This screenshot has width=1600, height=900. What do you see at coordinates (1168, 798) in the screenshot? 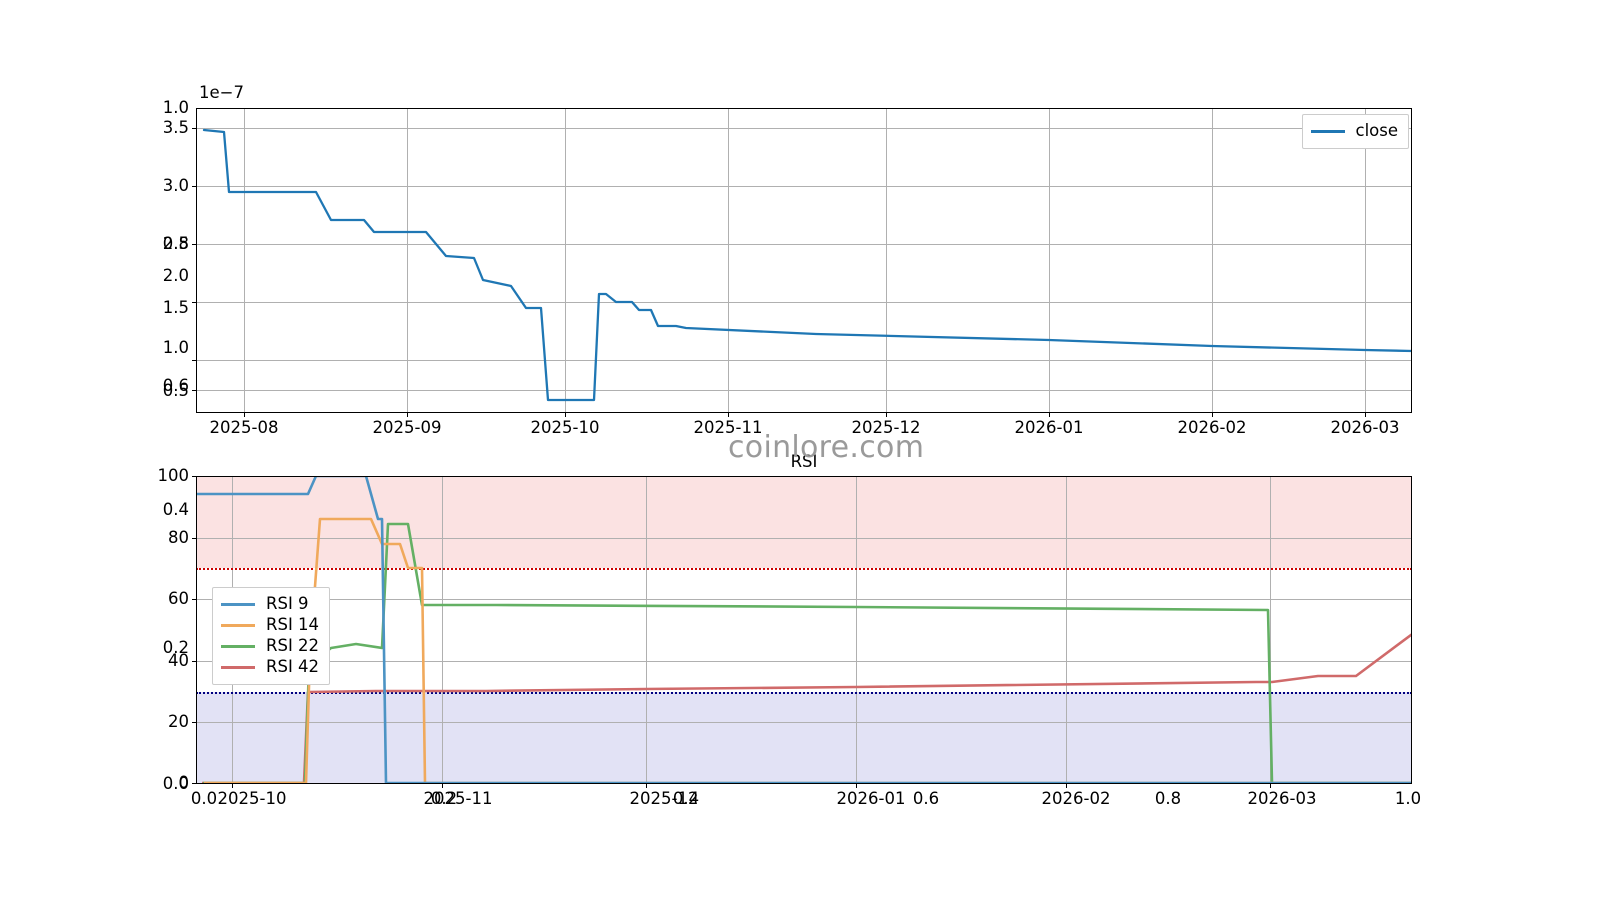
I see `x-axis-label-secondary: 0.8` at bounding box center [1168, 798].